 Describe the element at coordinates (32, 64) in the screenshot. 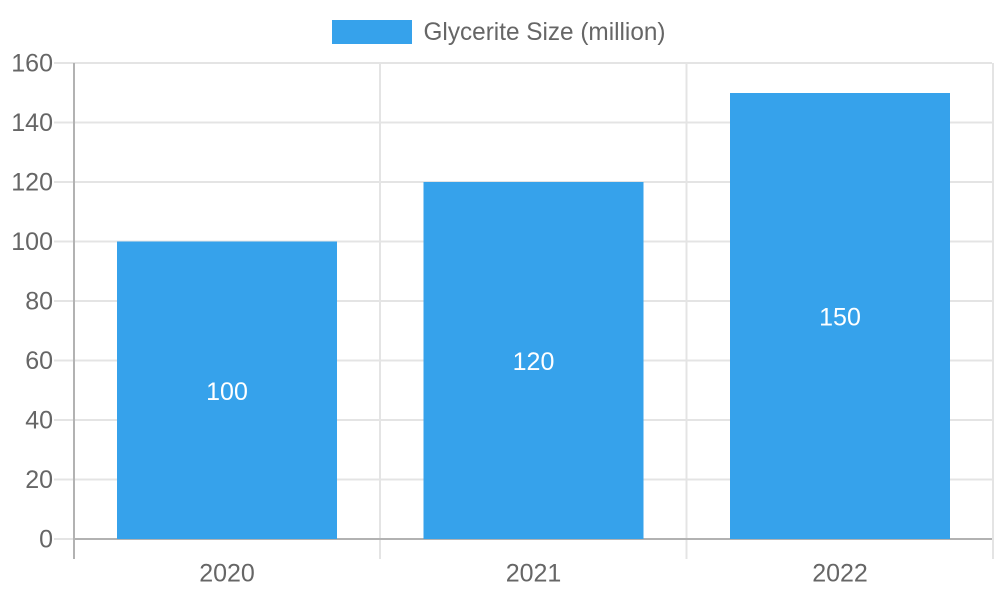

I see `svg-text: 160` at that location.